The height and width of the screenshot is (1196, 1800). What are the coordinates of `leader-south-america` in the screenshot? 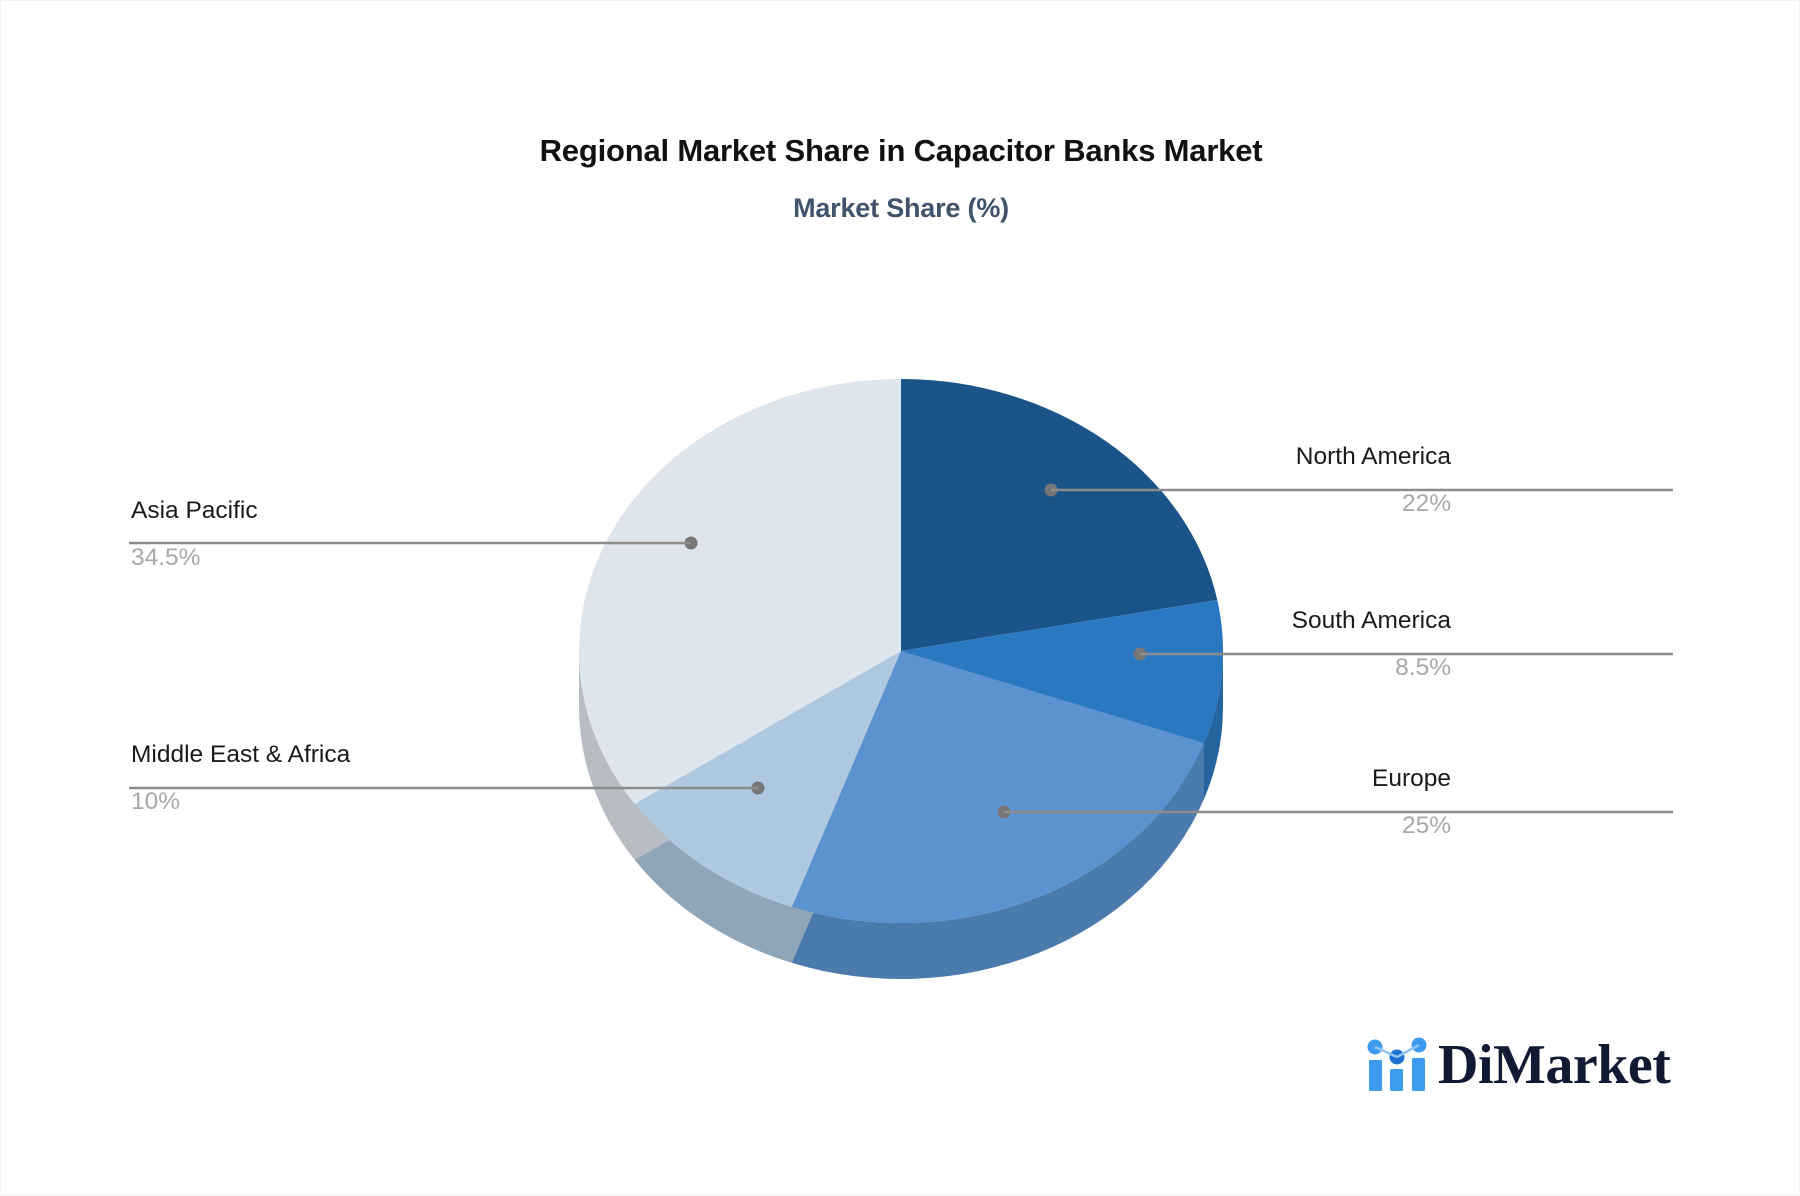 It's located at (1403, 654).